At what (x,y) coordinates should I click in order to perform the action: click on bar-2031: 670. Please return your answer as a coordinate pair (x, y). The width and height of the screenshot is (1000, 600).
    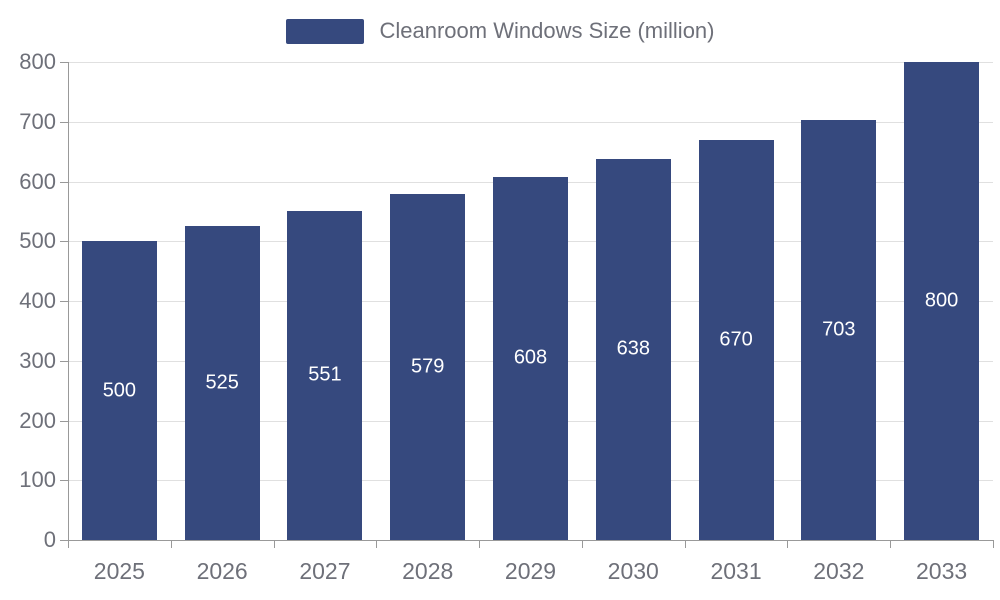
    Looking at the image, I should click on (736, 339).